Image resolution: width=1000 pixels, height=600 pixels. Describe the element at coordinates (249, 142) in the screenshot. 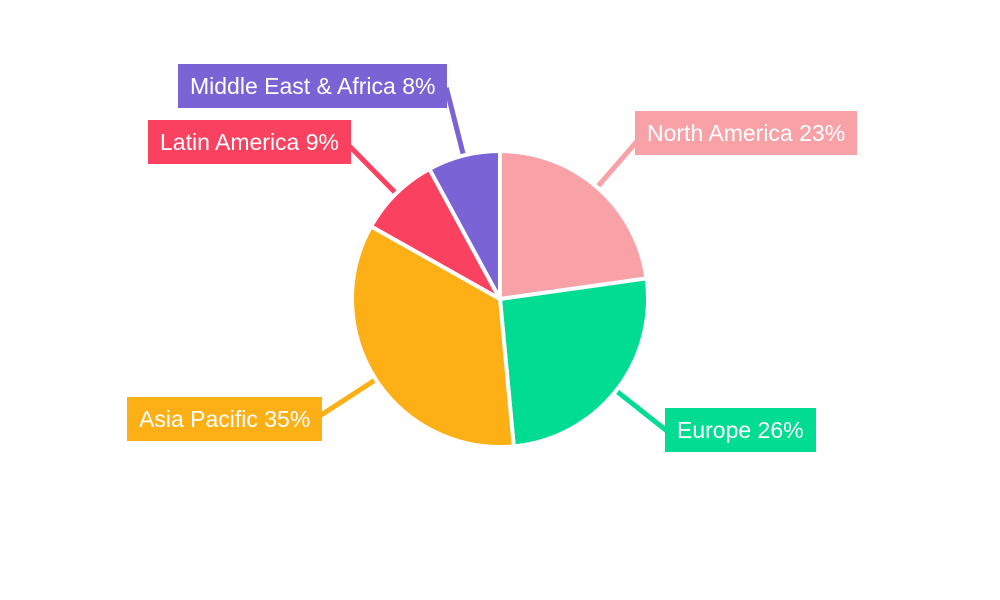

I see `pie-label-latin-america: Latin America 9%` at that location.